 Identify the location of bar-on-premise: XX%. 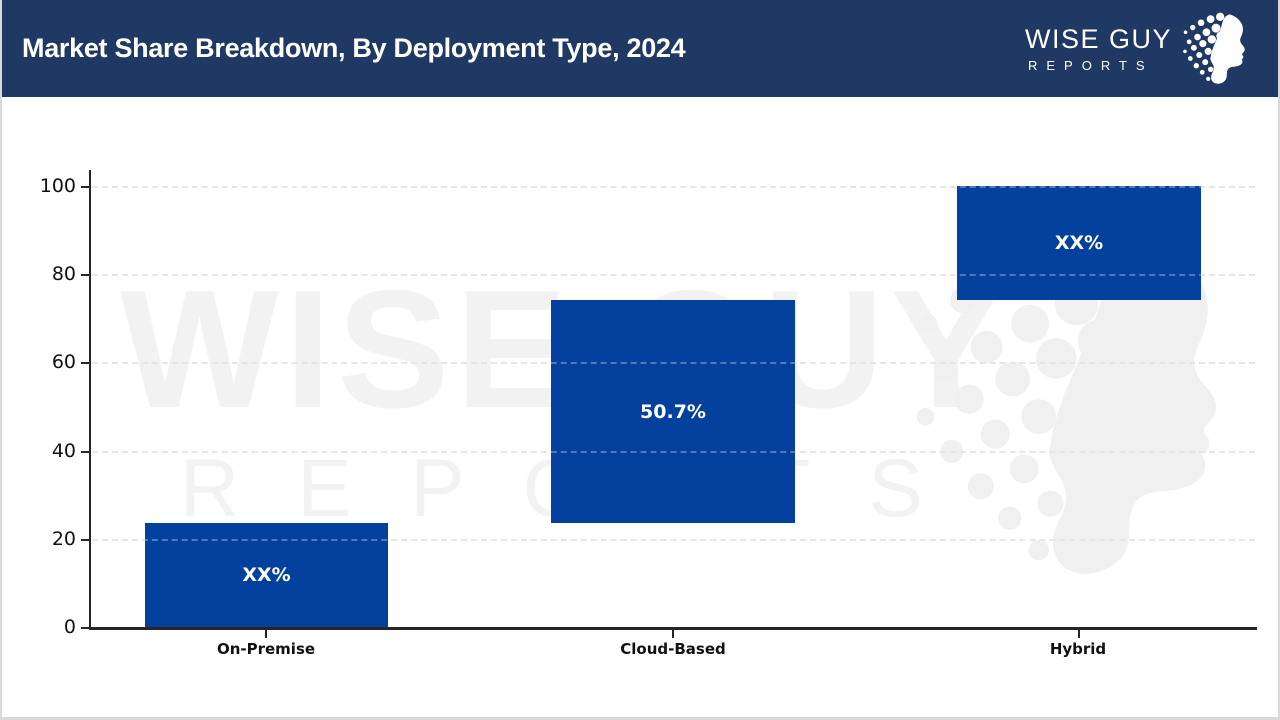
(266, 575).